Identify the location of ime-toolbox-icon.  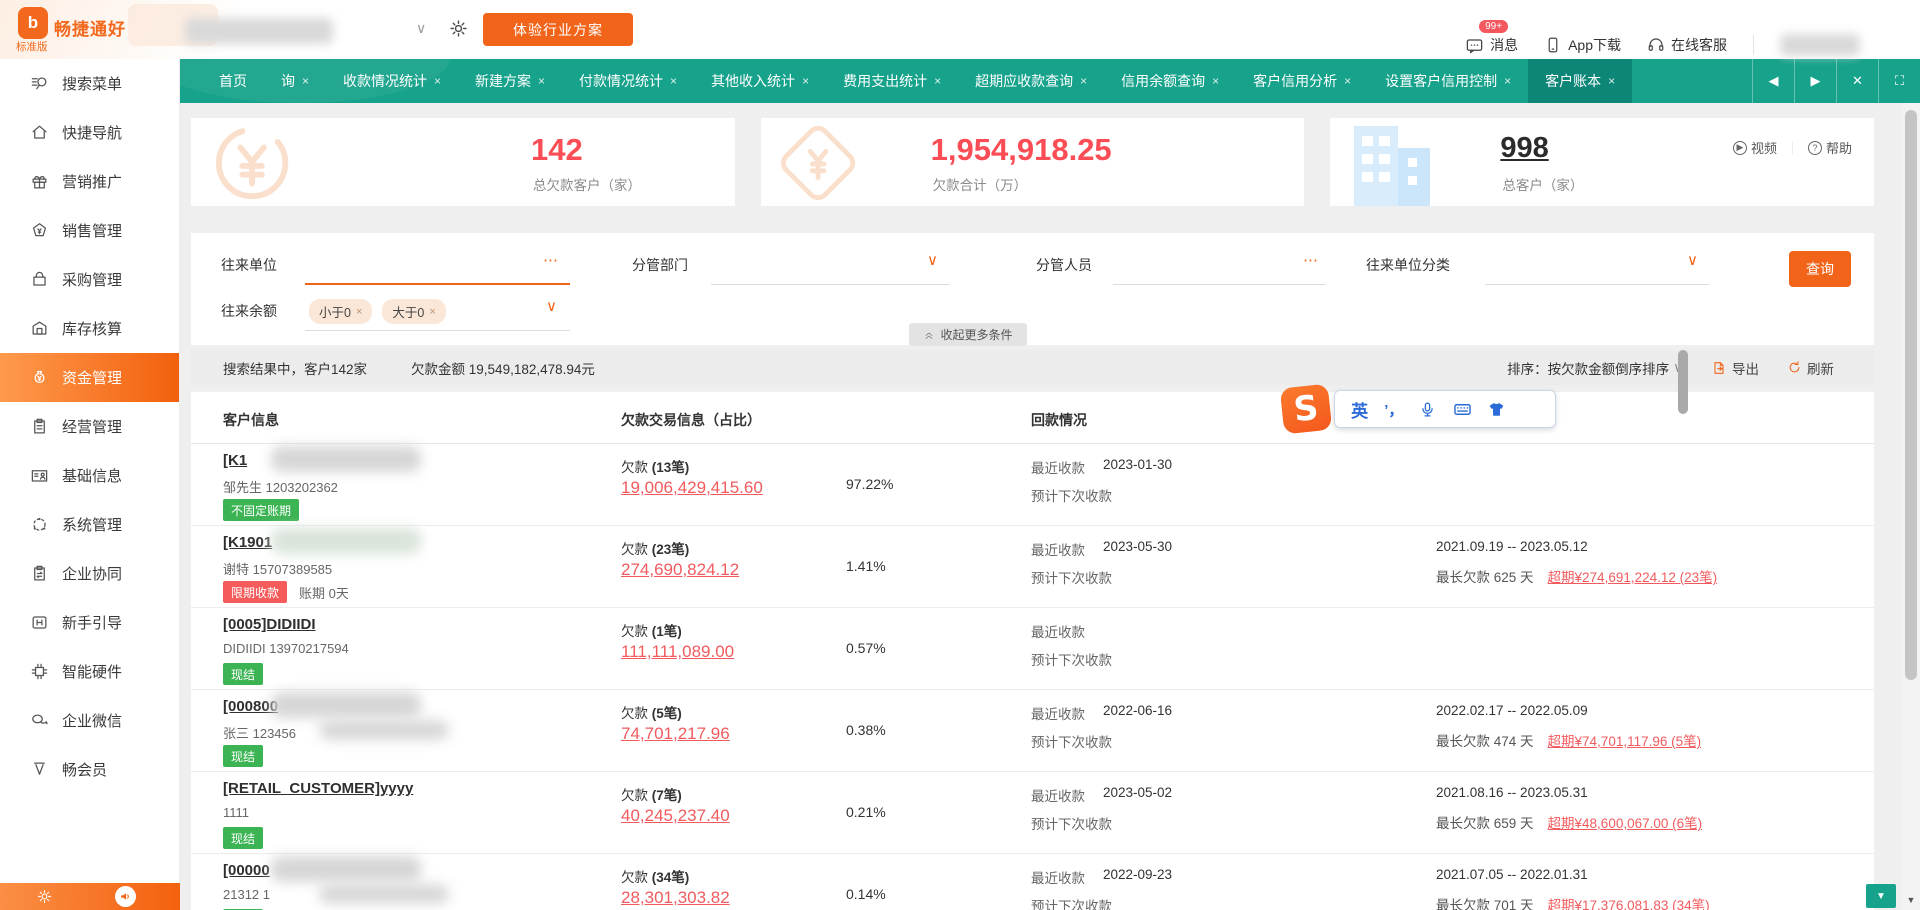
(1530, 409).